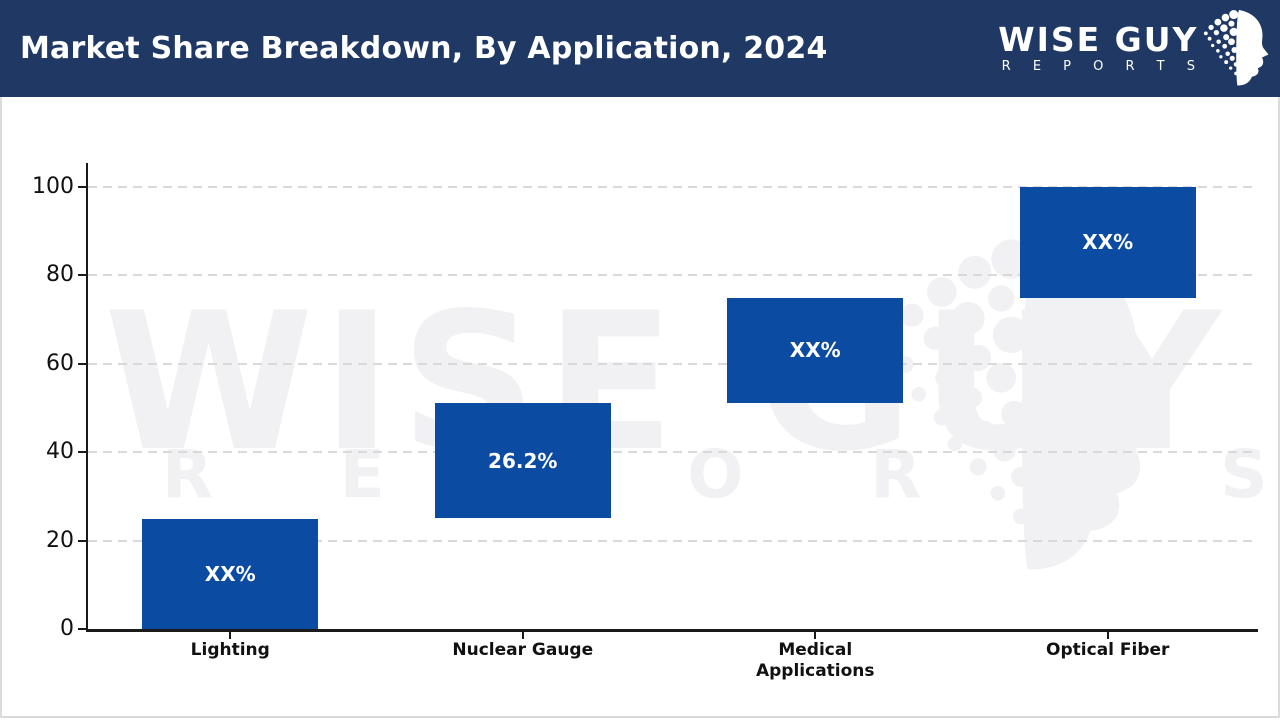  What do you see at coordinates (230, 650) in the screenshot?
I see `x-category-label-lighting: Lighting` at bounding box center [230, 650].